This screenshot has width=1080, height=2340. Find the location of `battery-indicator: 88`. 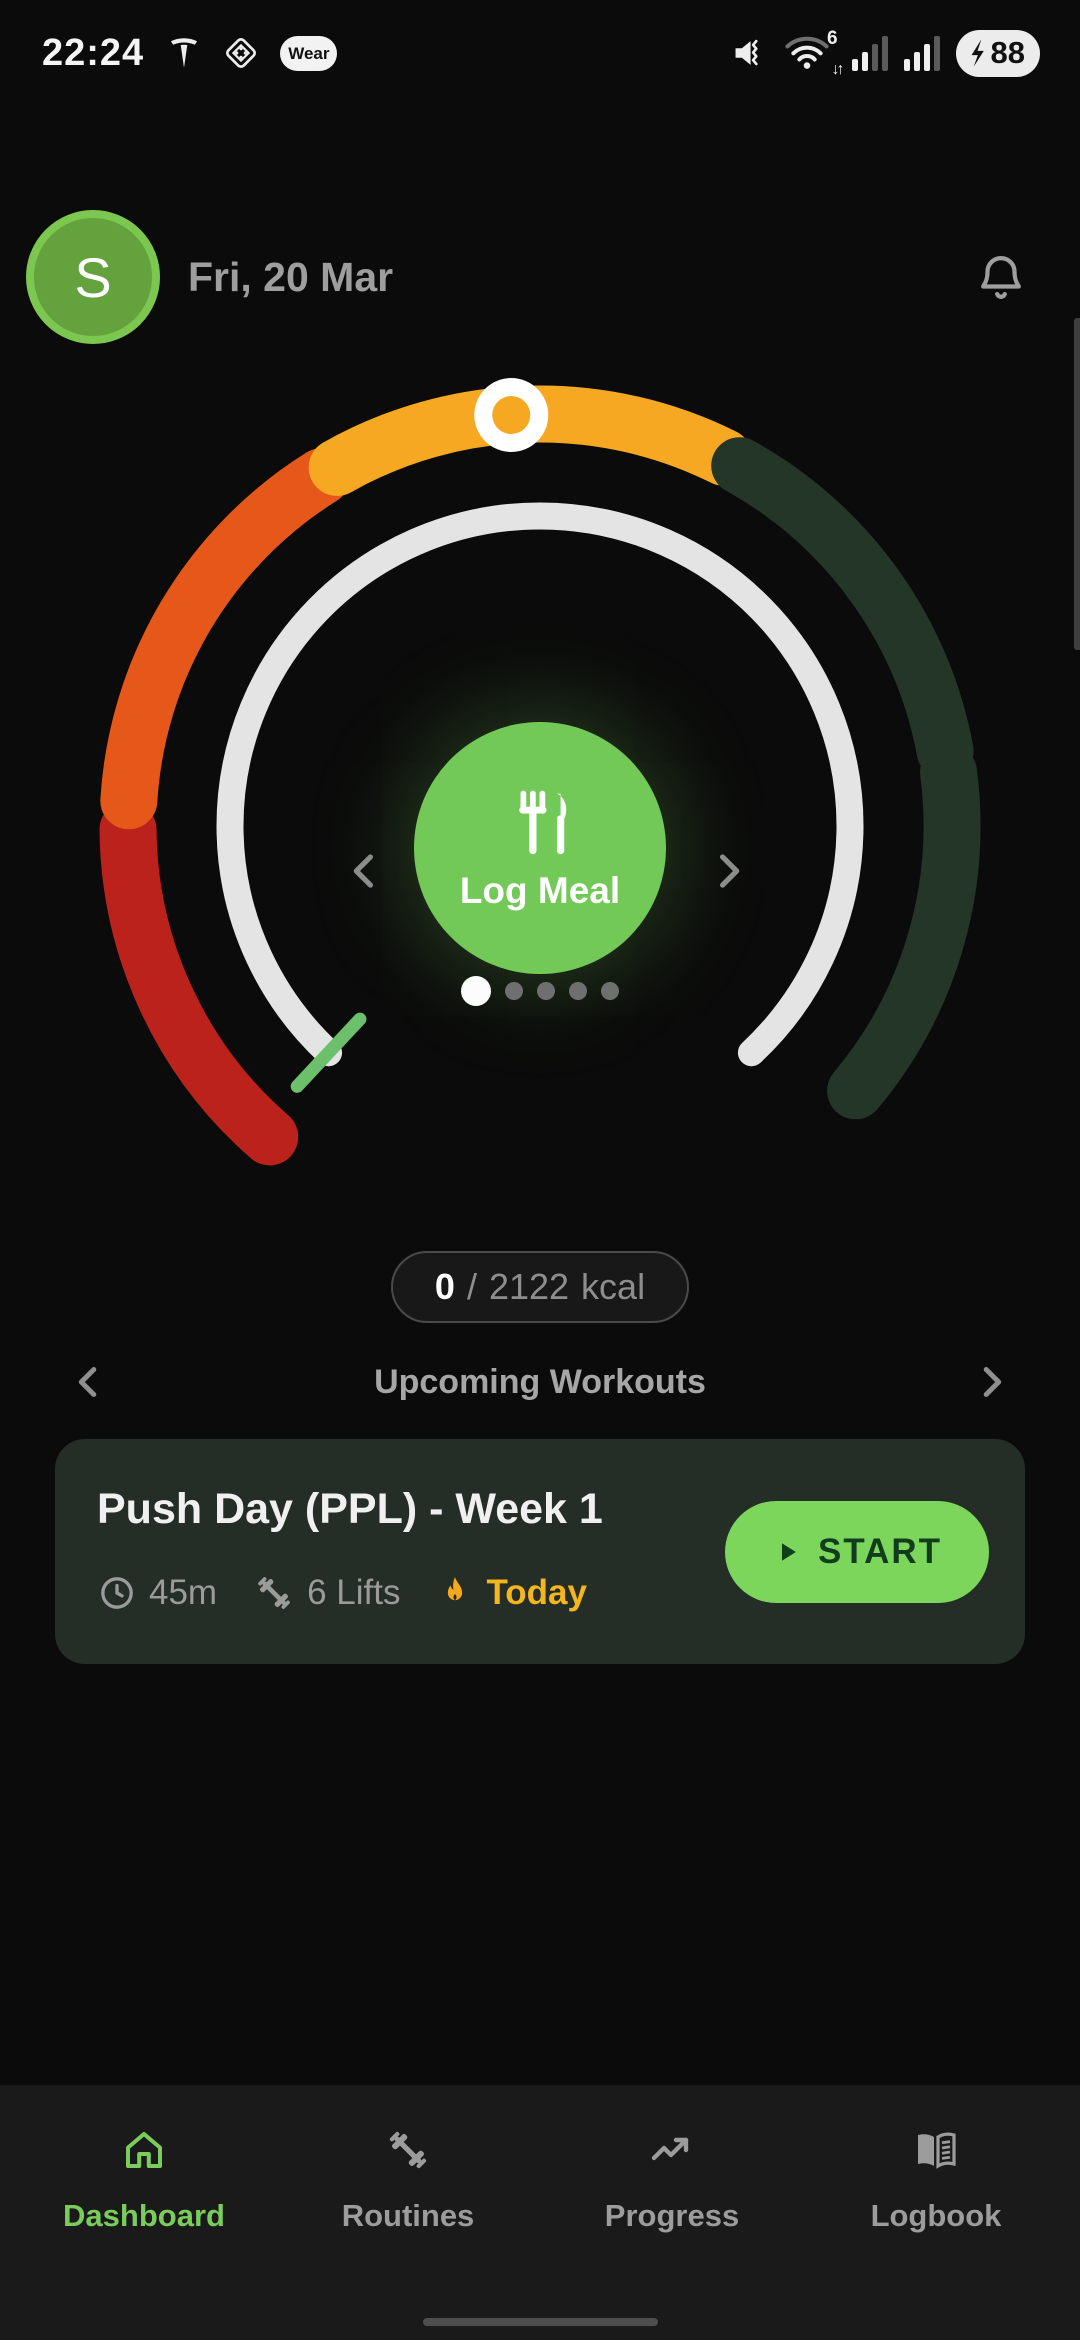

battery-indicator: 88 is located at coordinates (997, 53).